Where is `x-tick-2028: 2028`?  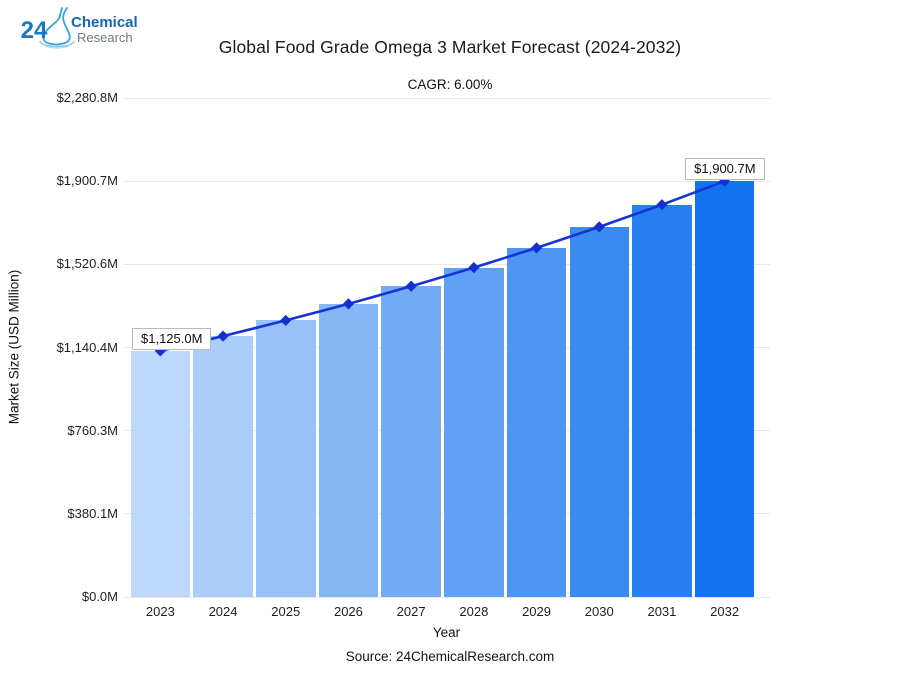
x-tick-2028: 2028 is located at coordinates (474, 611).